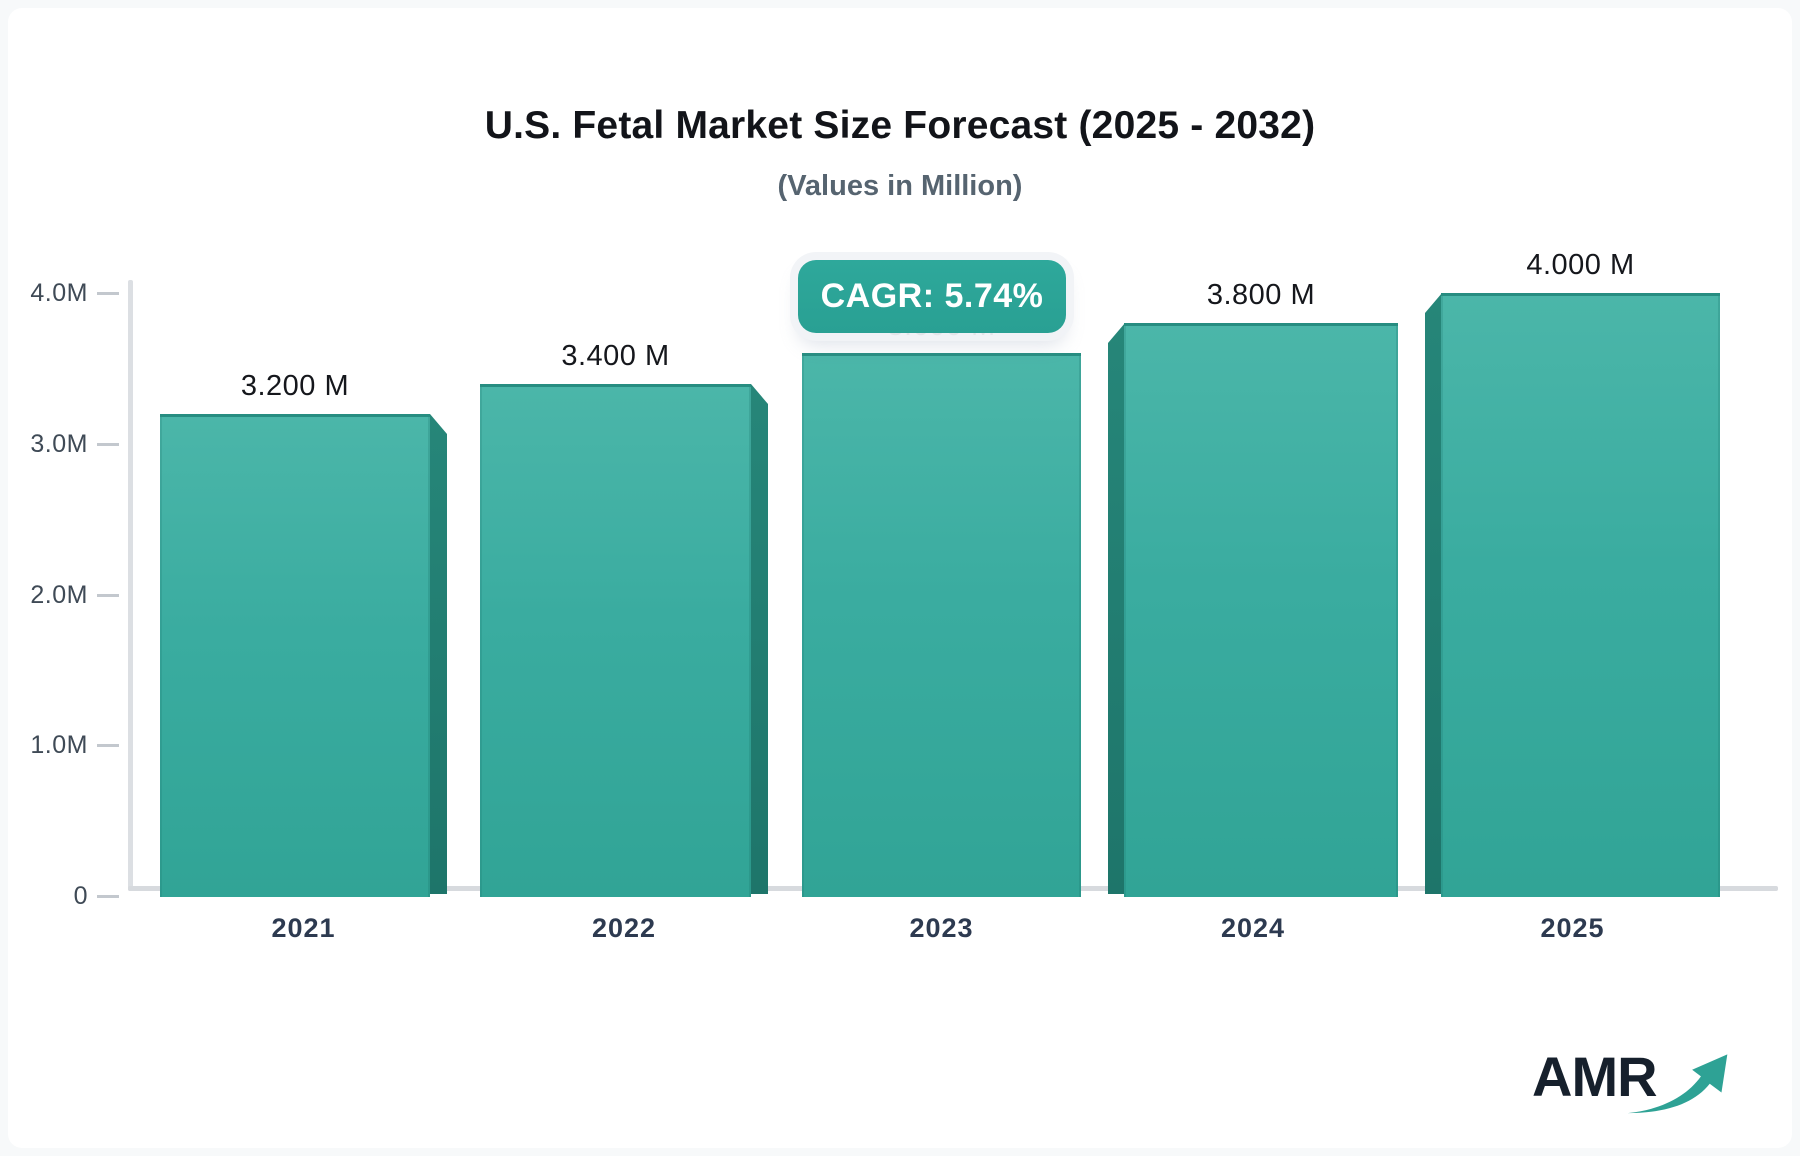  I want to click on growth-arrow-icon, so click(1677, 1084).